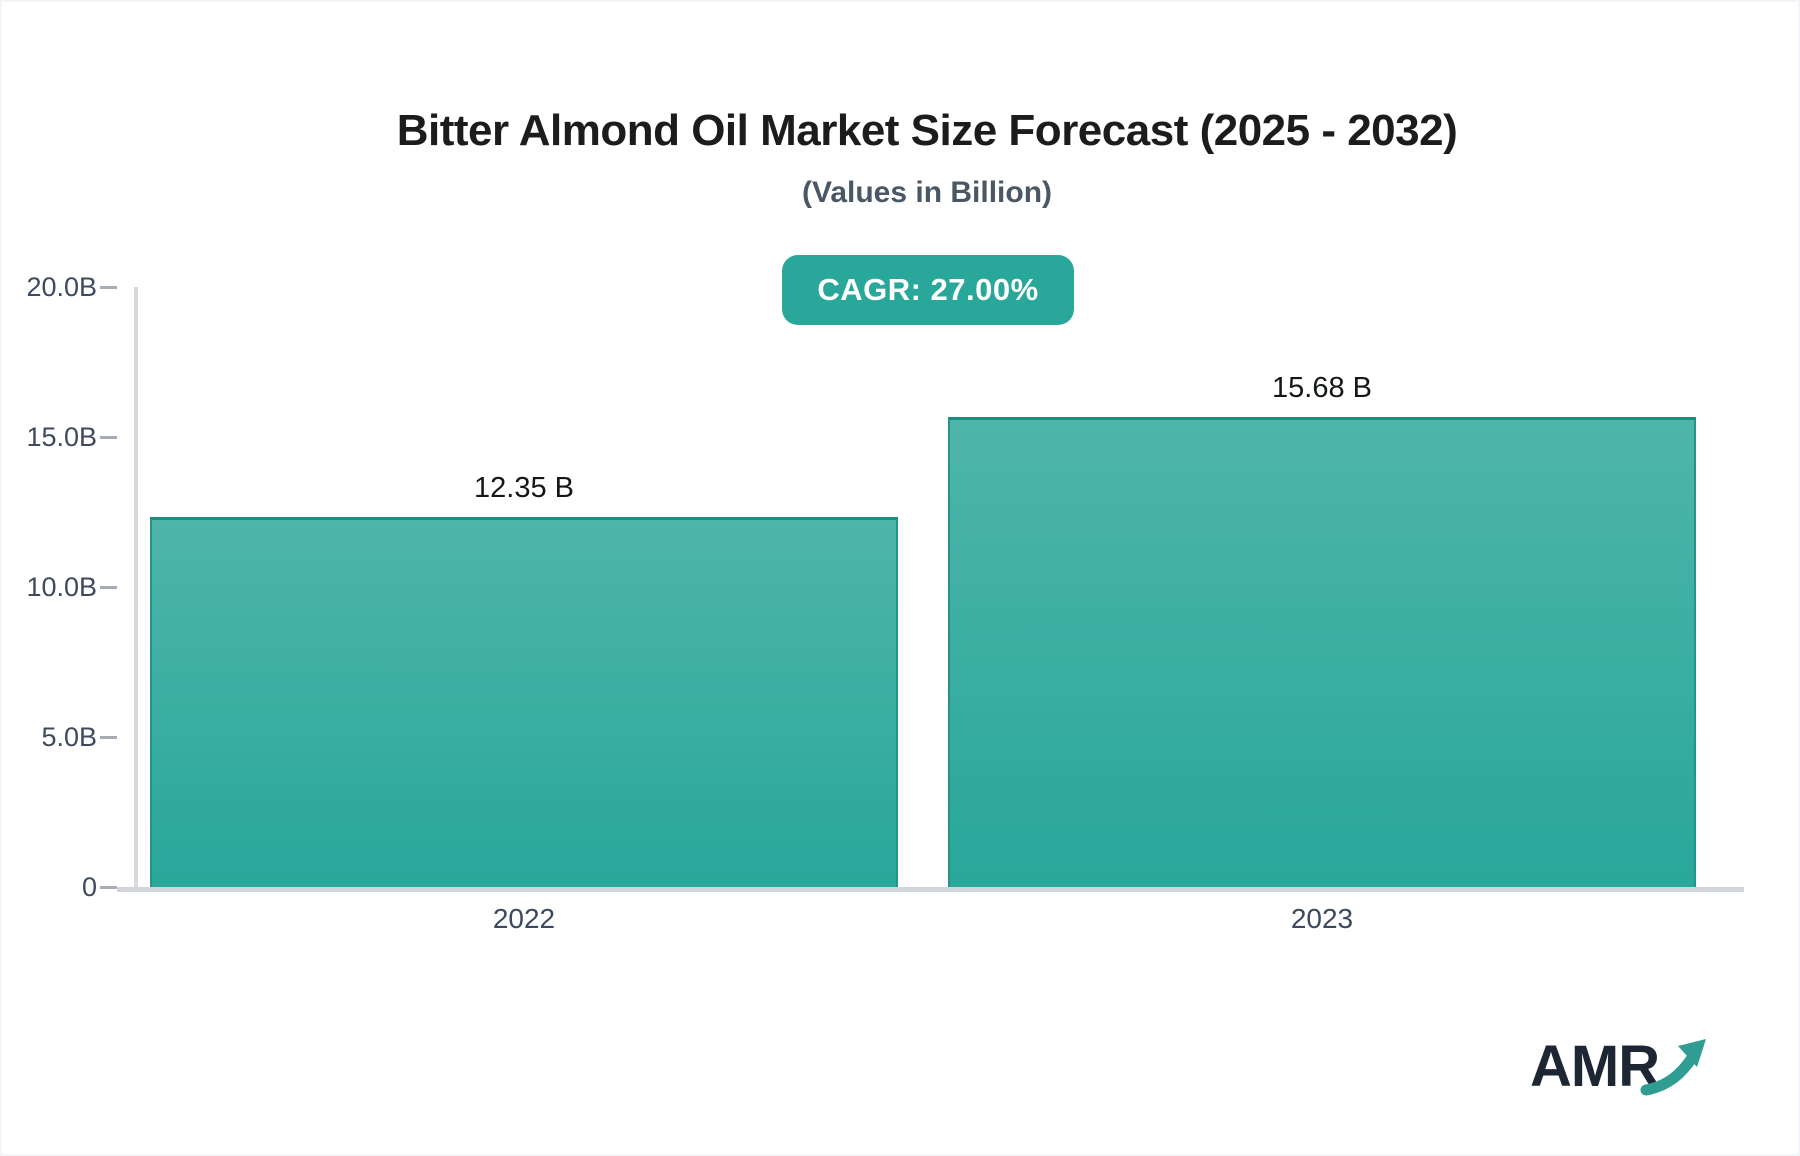 This screenshot has height=1156, width=1800. I want to click on y-axis-line, so click(136, 589).